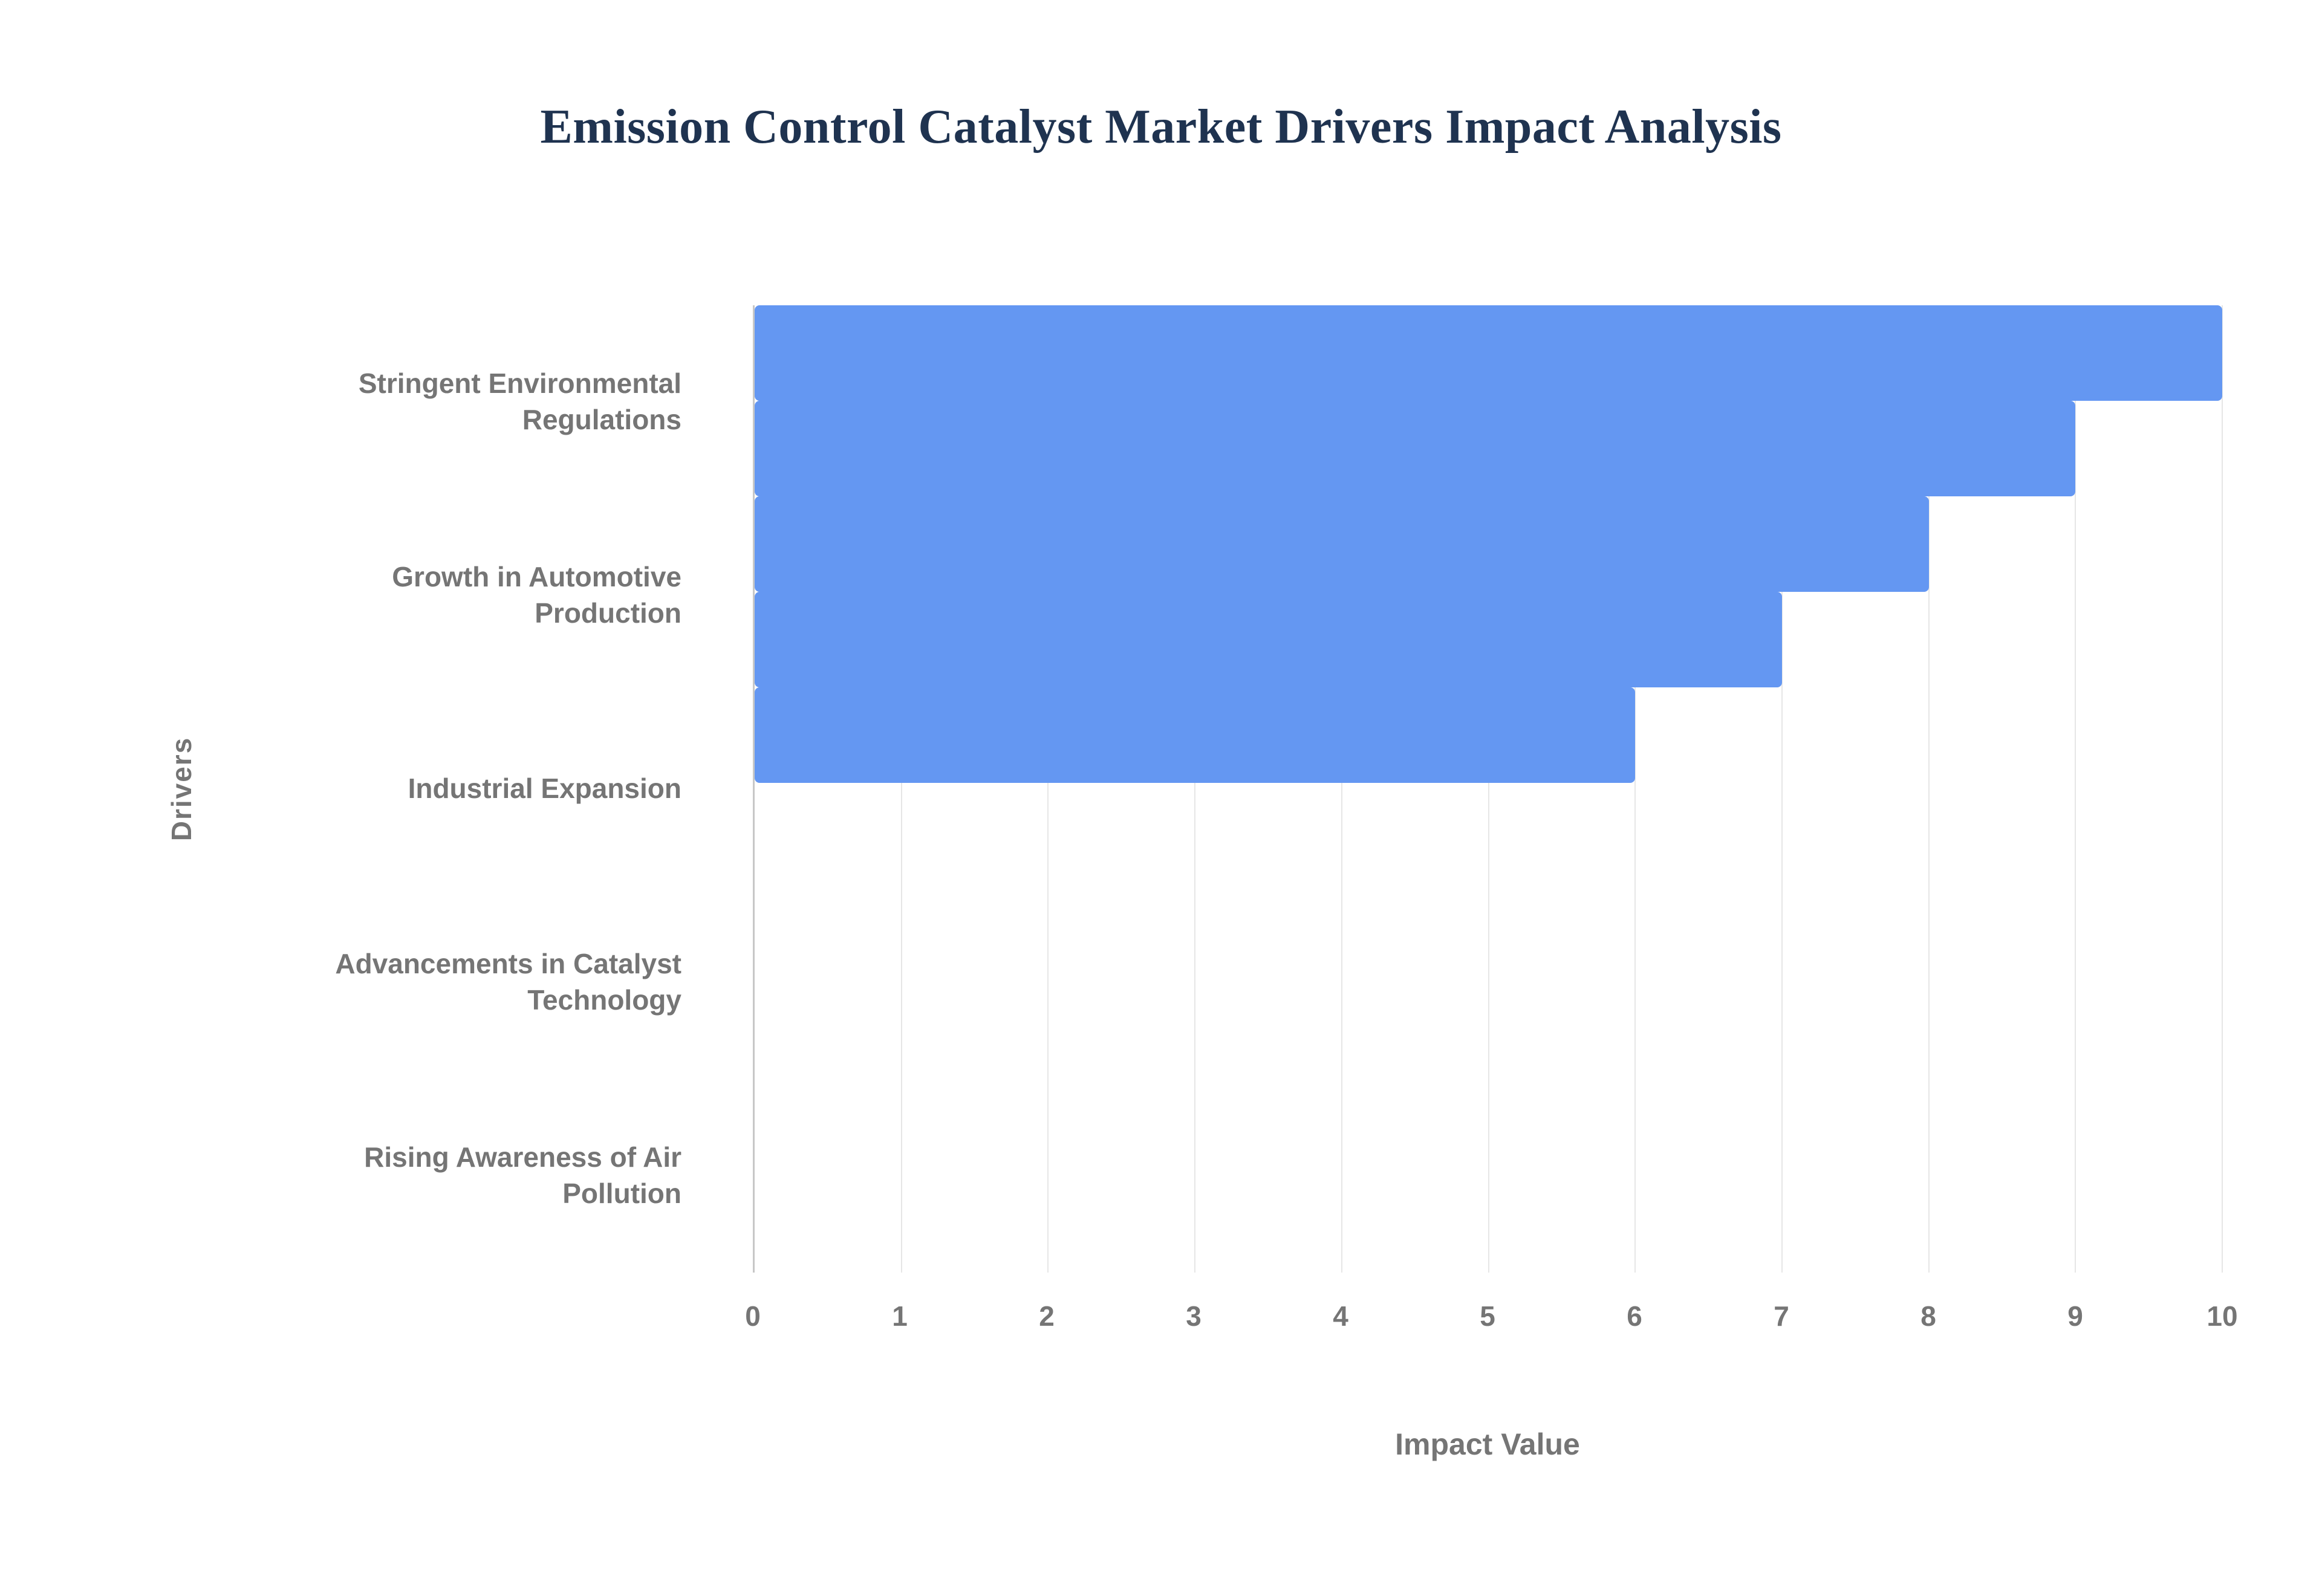 The image size is (2322, 1596). What do you see at coordinates (522, 1175) in the screenshot?
I see `category-label: Rising Awareness of Air Pollution` at bounding box center [522, 1175].